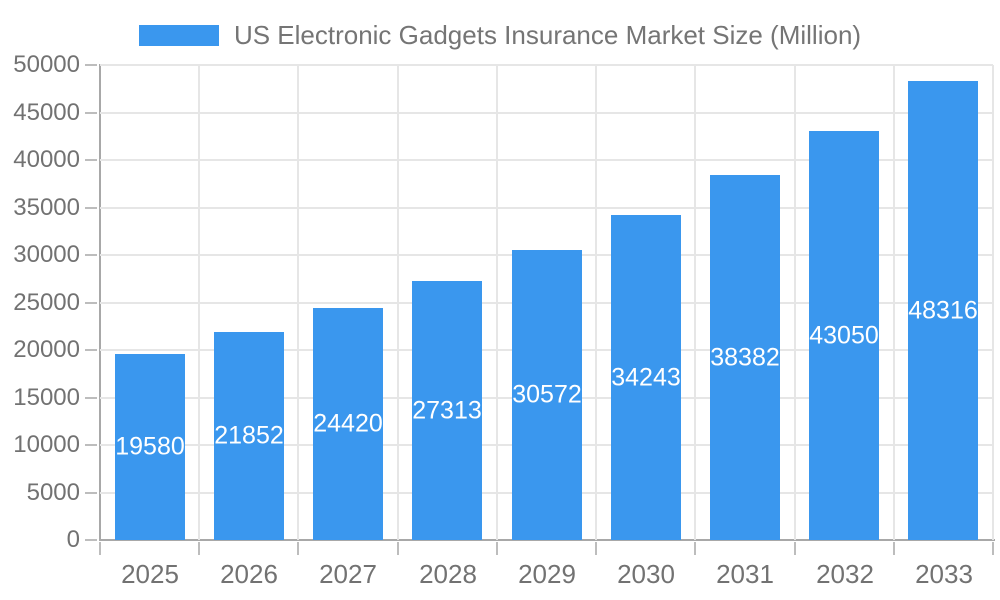 The height and width of the screenshot is (600, 1000). I want to click on y-axis-tick-label: 20000, so click(46, 349).